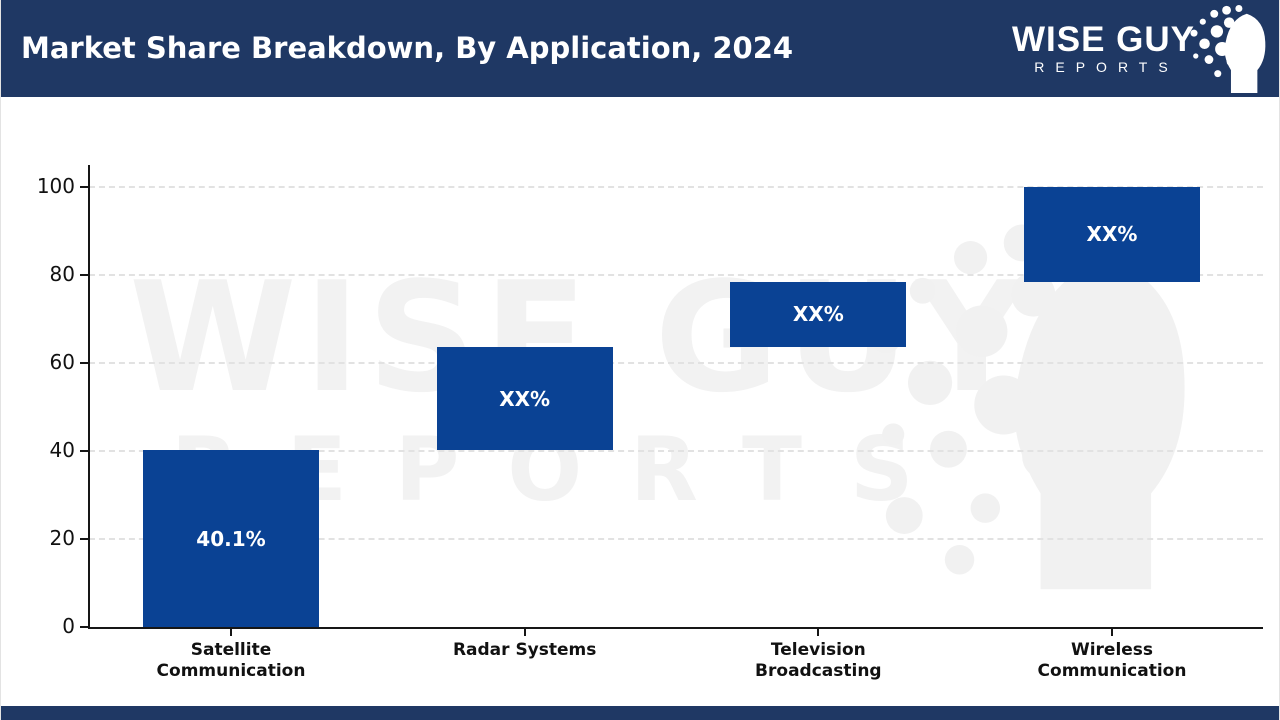  I want to click on y-tick-label: 20, so click(62, 537).